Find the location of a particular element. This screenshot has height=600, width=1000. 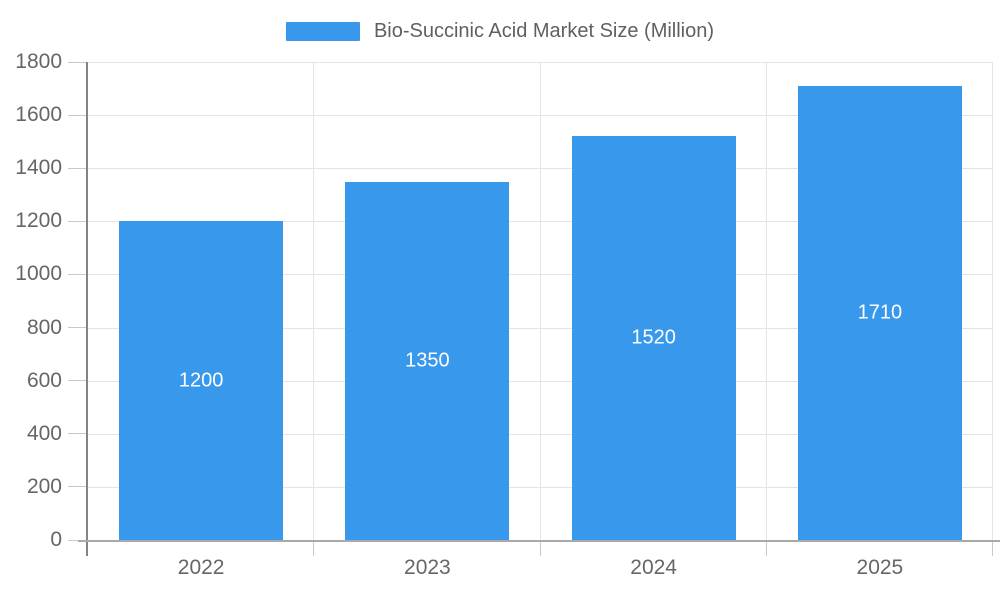

bar-value-label: 1350 is located at coordinates (427, 360).